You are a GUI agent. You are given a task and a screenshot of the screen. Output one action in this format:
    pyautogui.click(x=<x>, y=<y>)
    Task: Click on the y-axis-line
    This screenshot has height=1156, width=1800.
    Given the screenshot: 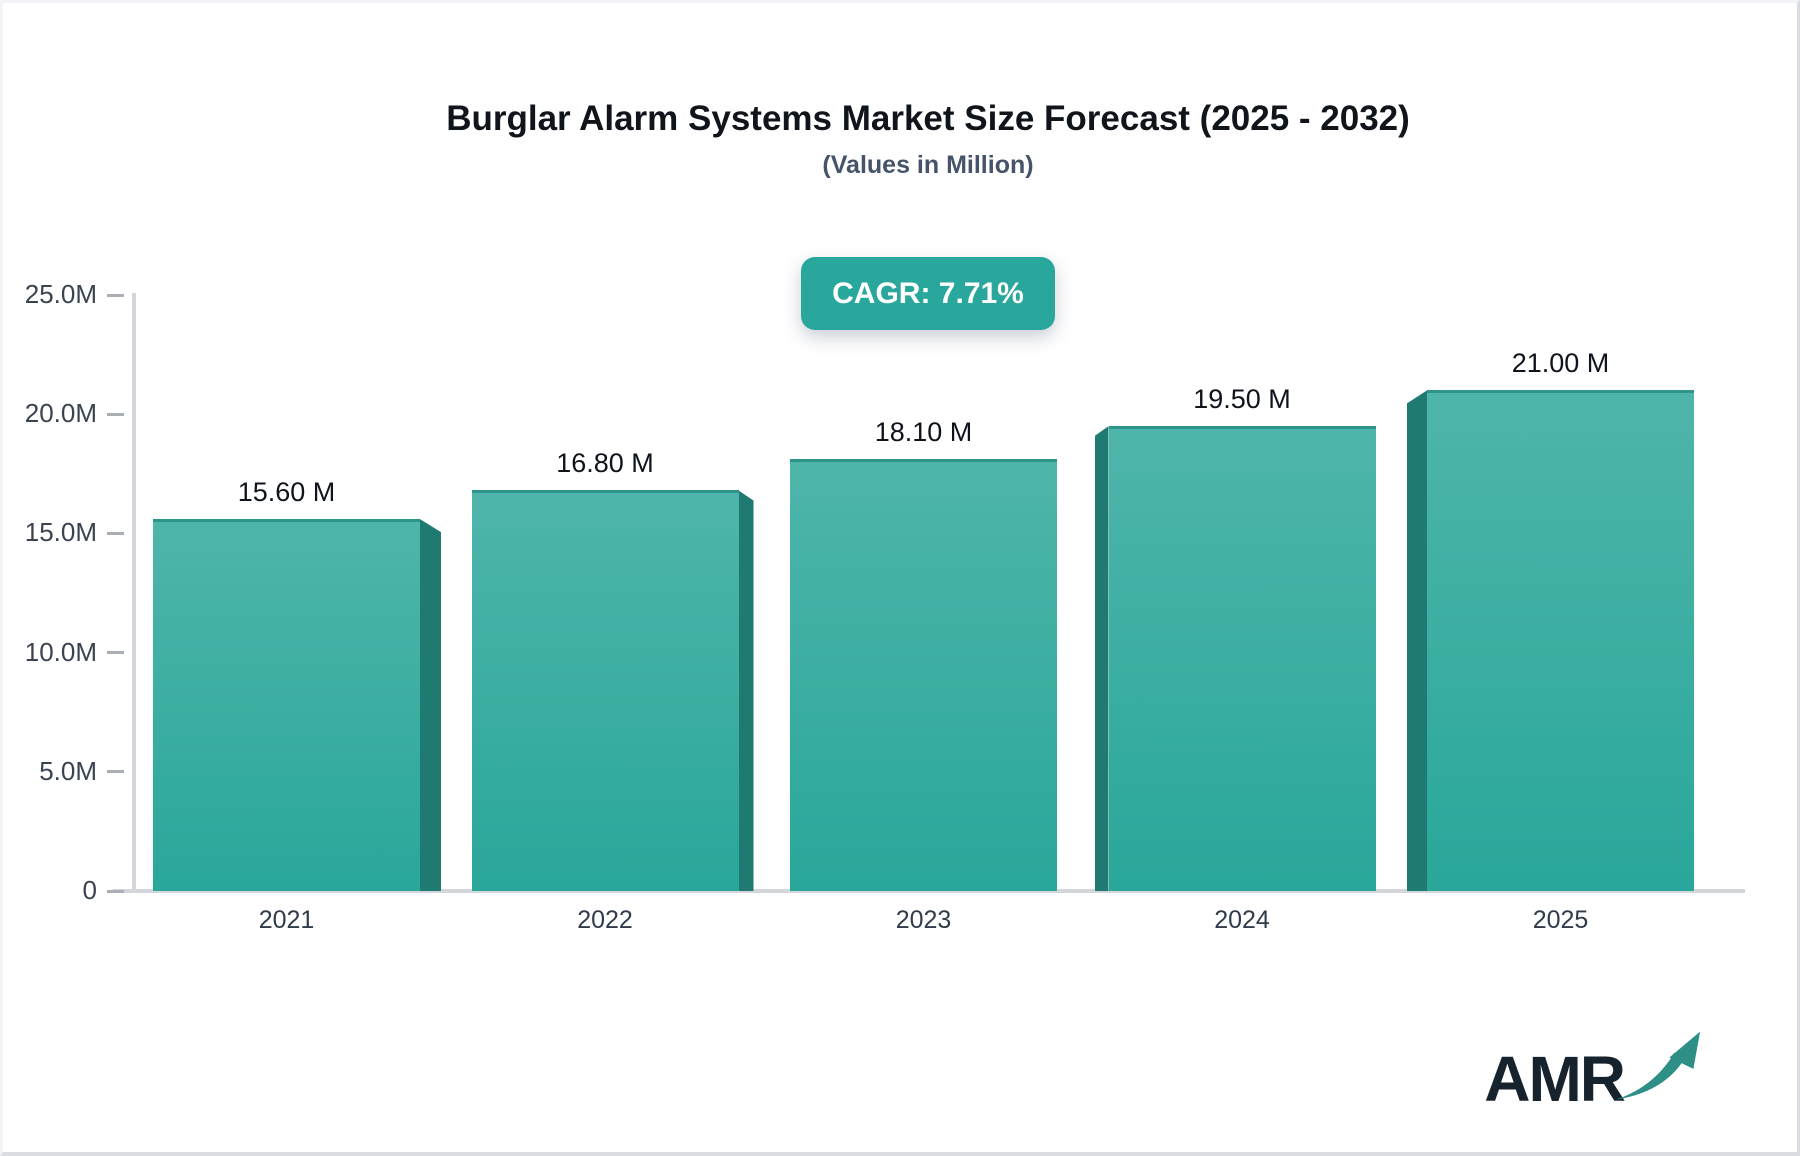 What is the action you would take?
    pyautogui.click(x=134, y=592)
    